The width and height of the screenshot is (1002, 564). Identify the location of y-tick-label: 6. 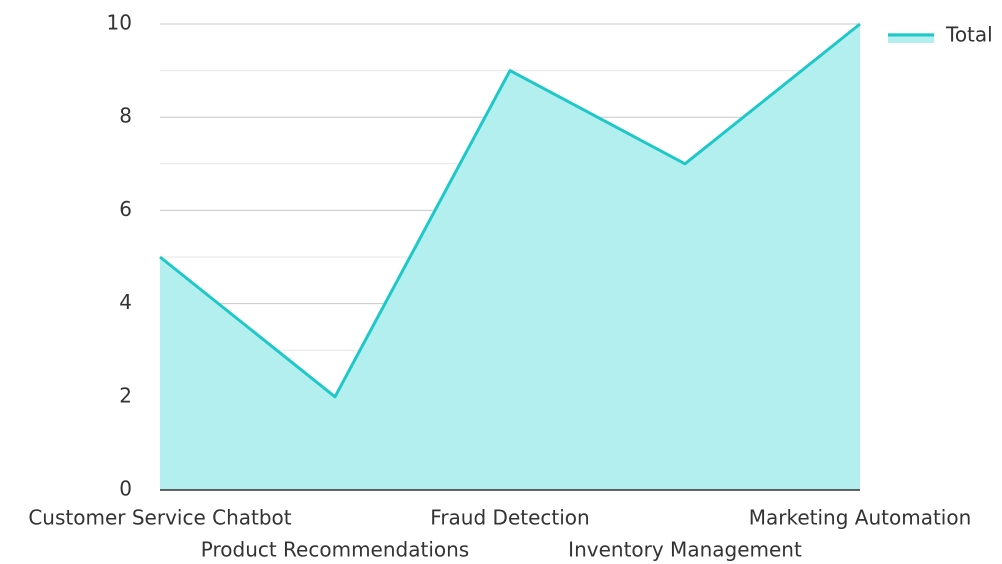
(125, 209).